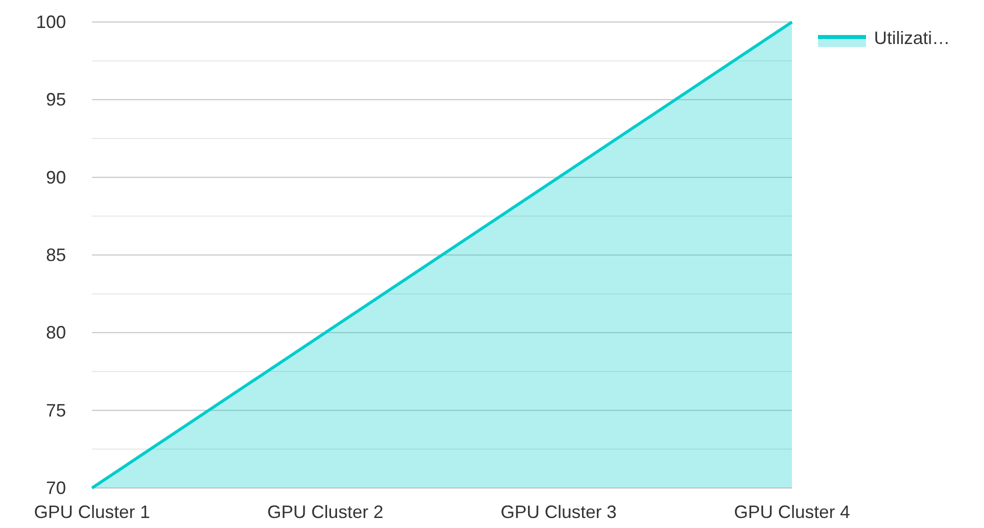  What do you see at coordinates (56, 488) in the screenshot?
I see `y-tick-label: 70` at bounding box center [56, 488].